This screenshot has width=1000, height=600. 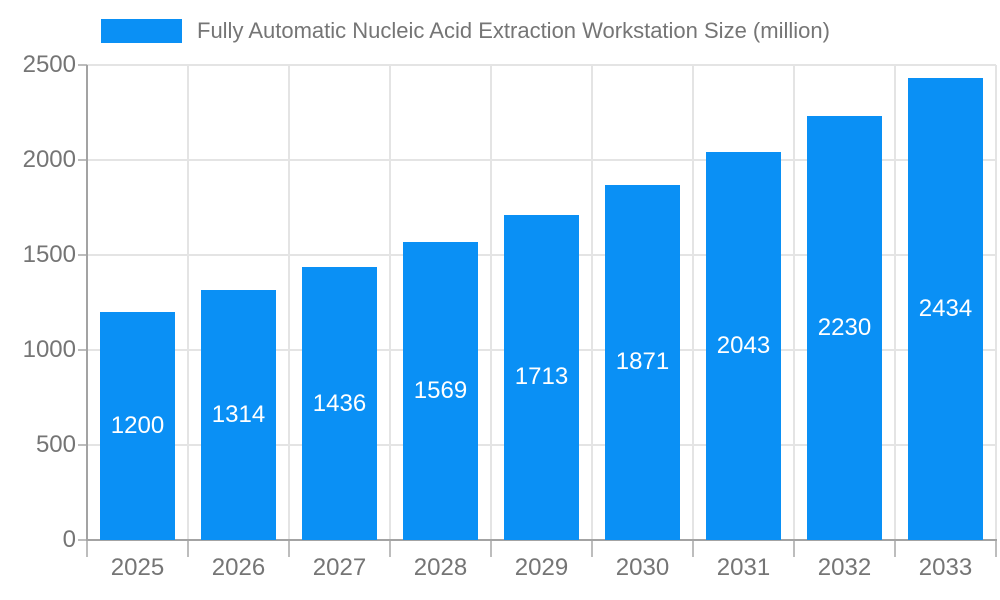 I want to click on bar-value-label: 1200, so click(x=137, y=425).